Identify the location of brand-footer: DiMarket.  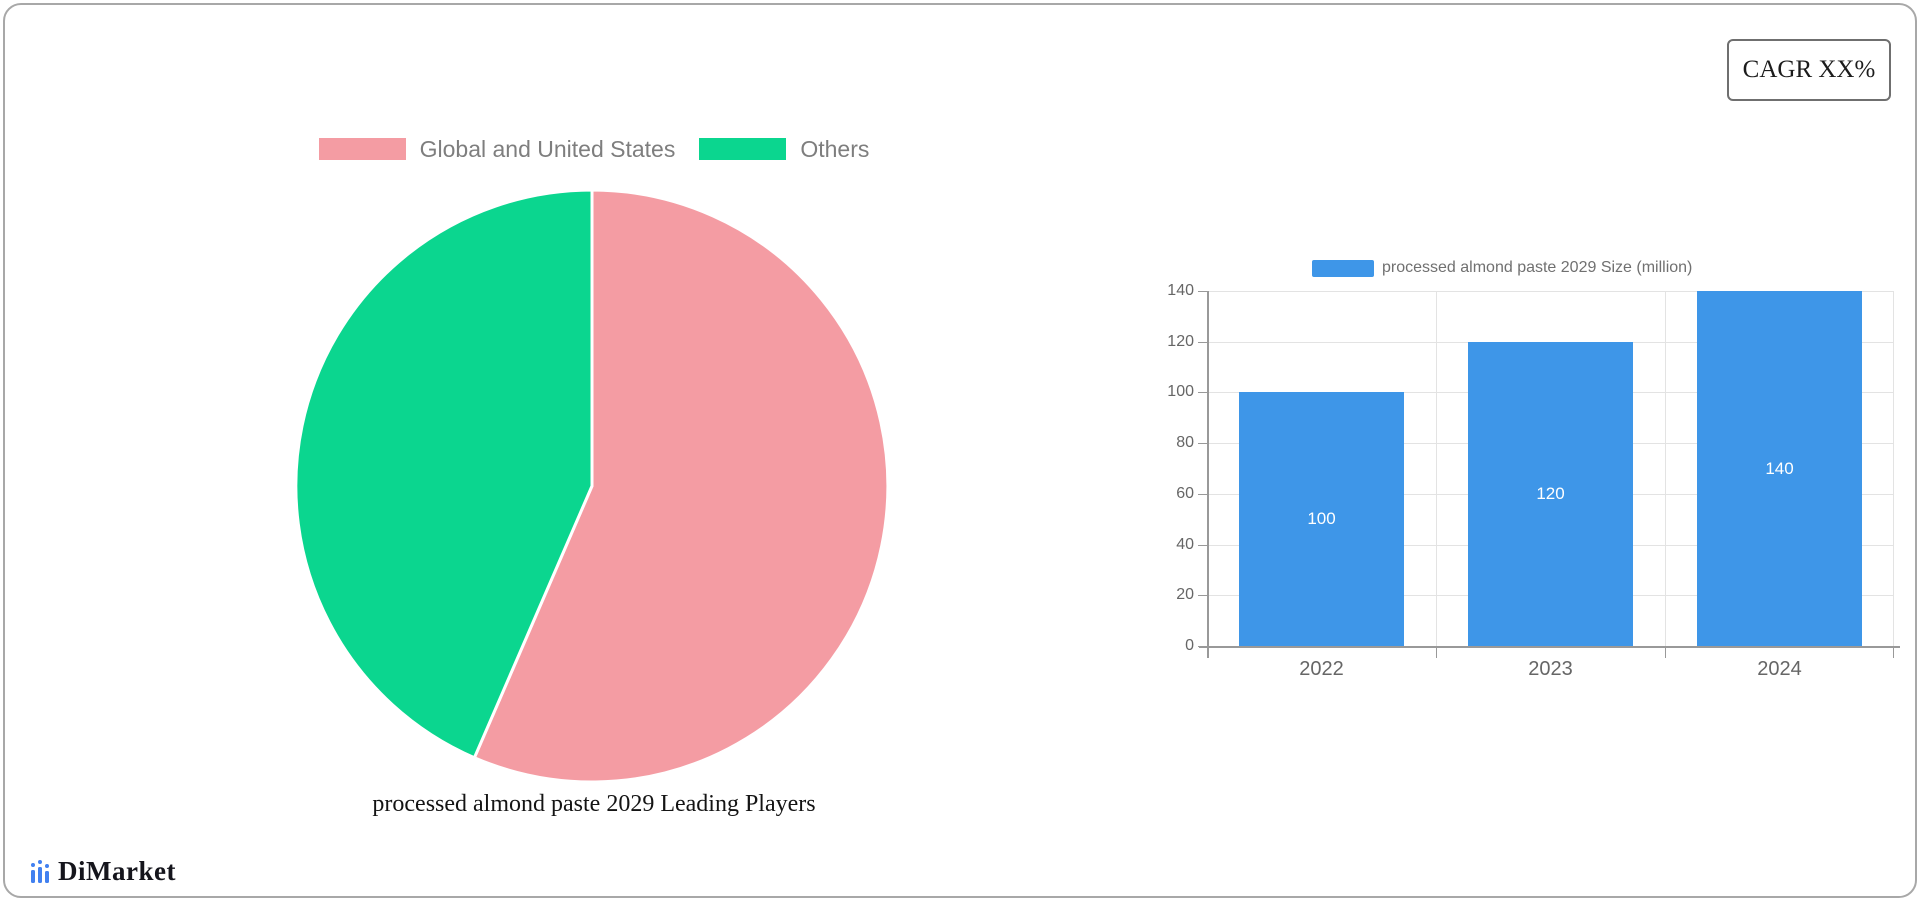
(103, 871).